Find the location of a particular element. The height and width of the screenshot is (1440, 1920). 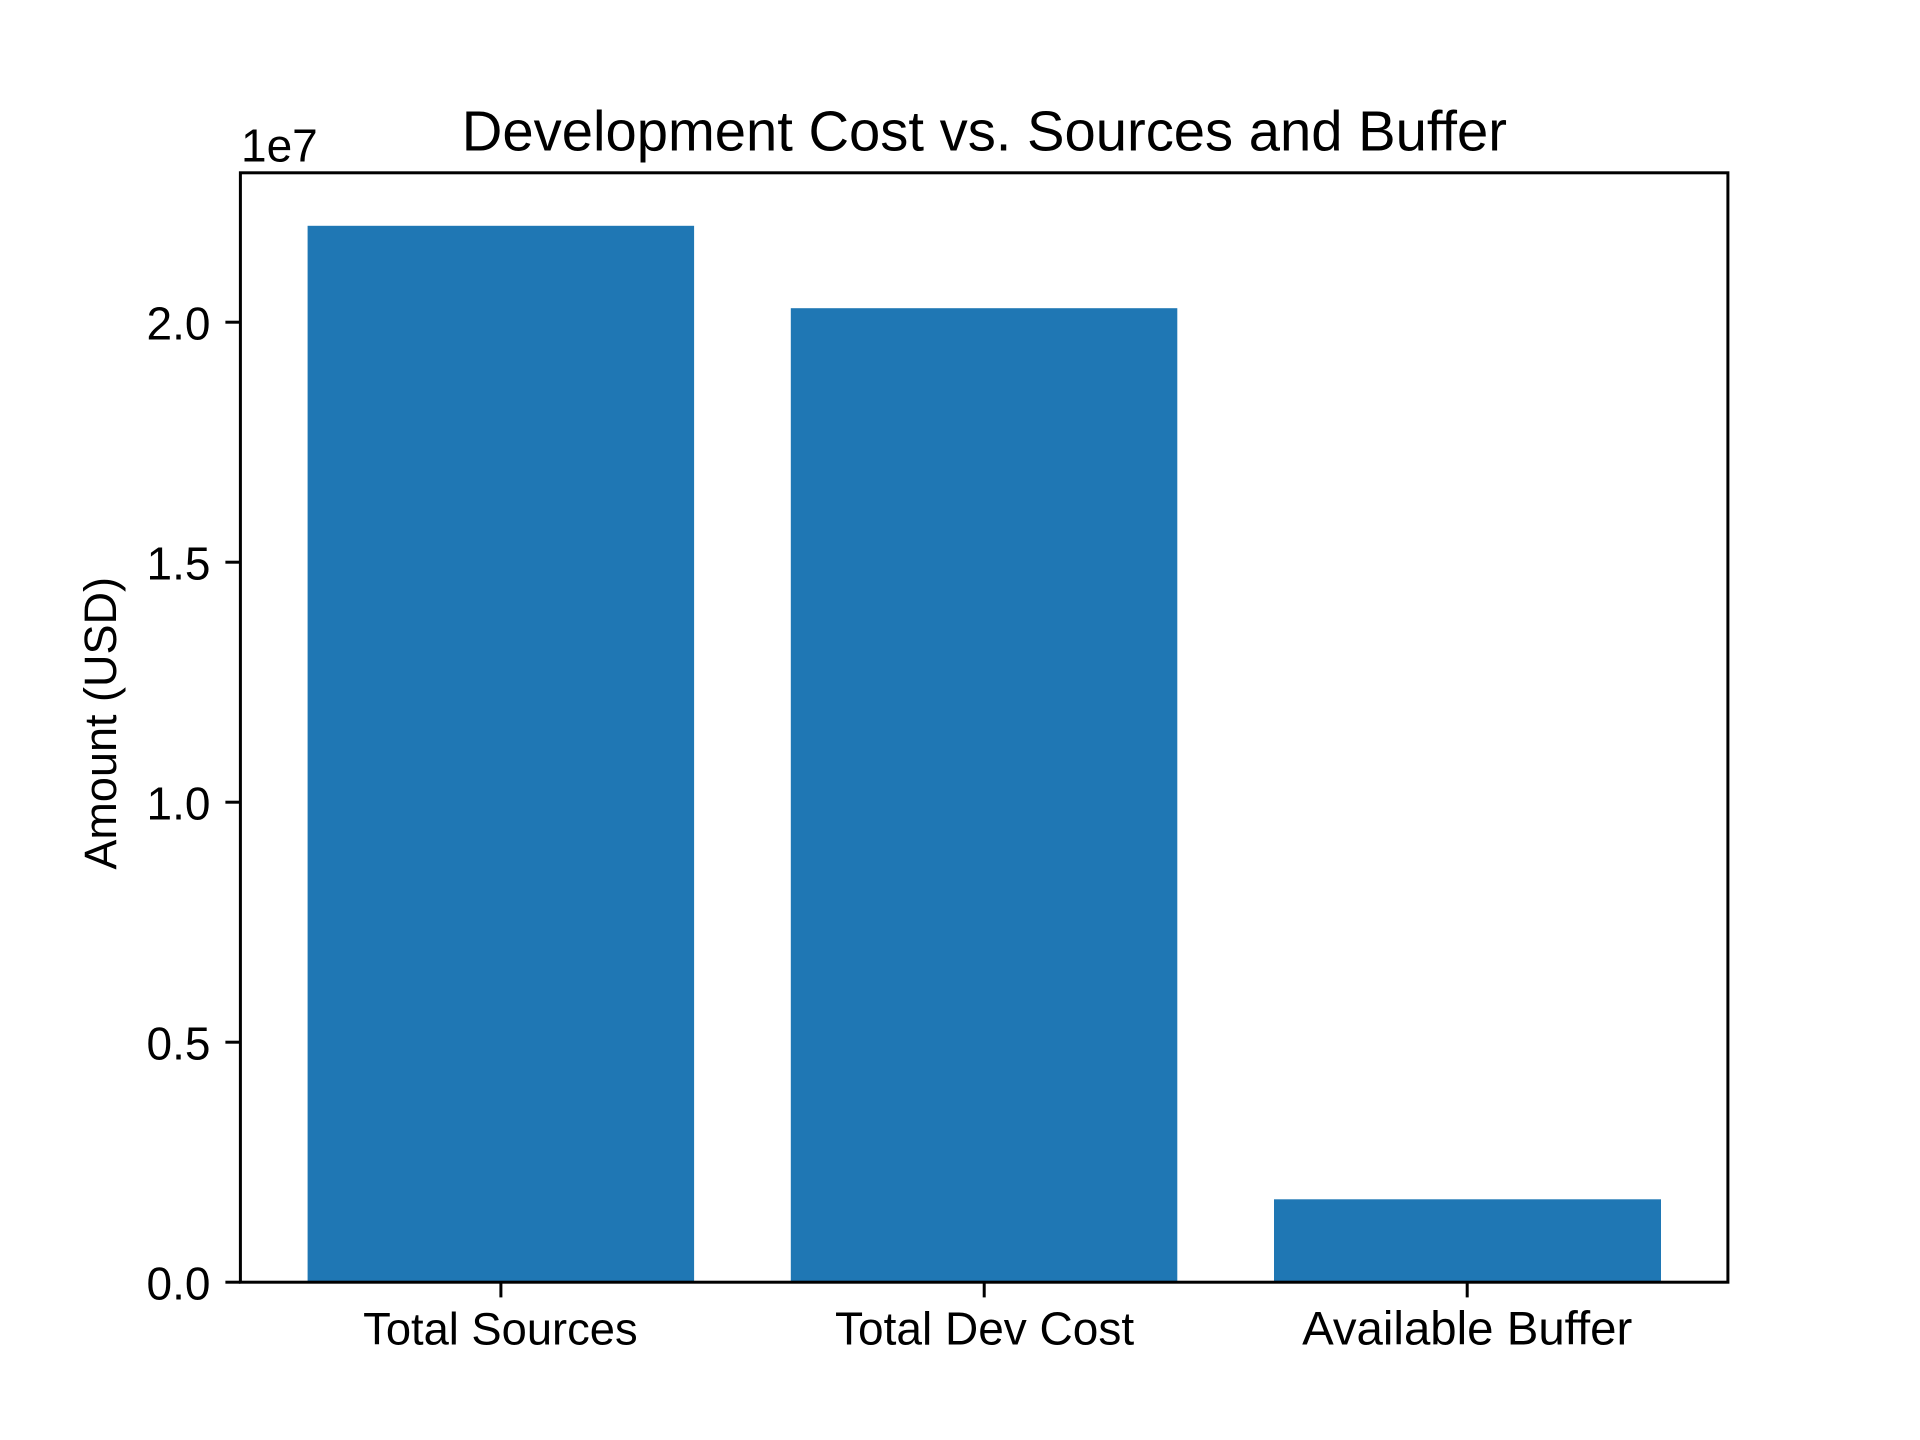

svg-text: 1.5 is located at coordinates (179, 563).